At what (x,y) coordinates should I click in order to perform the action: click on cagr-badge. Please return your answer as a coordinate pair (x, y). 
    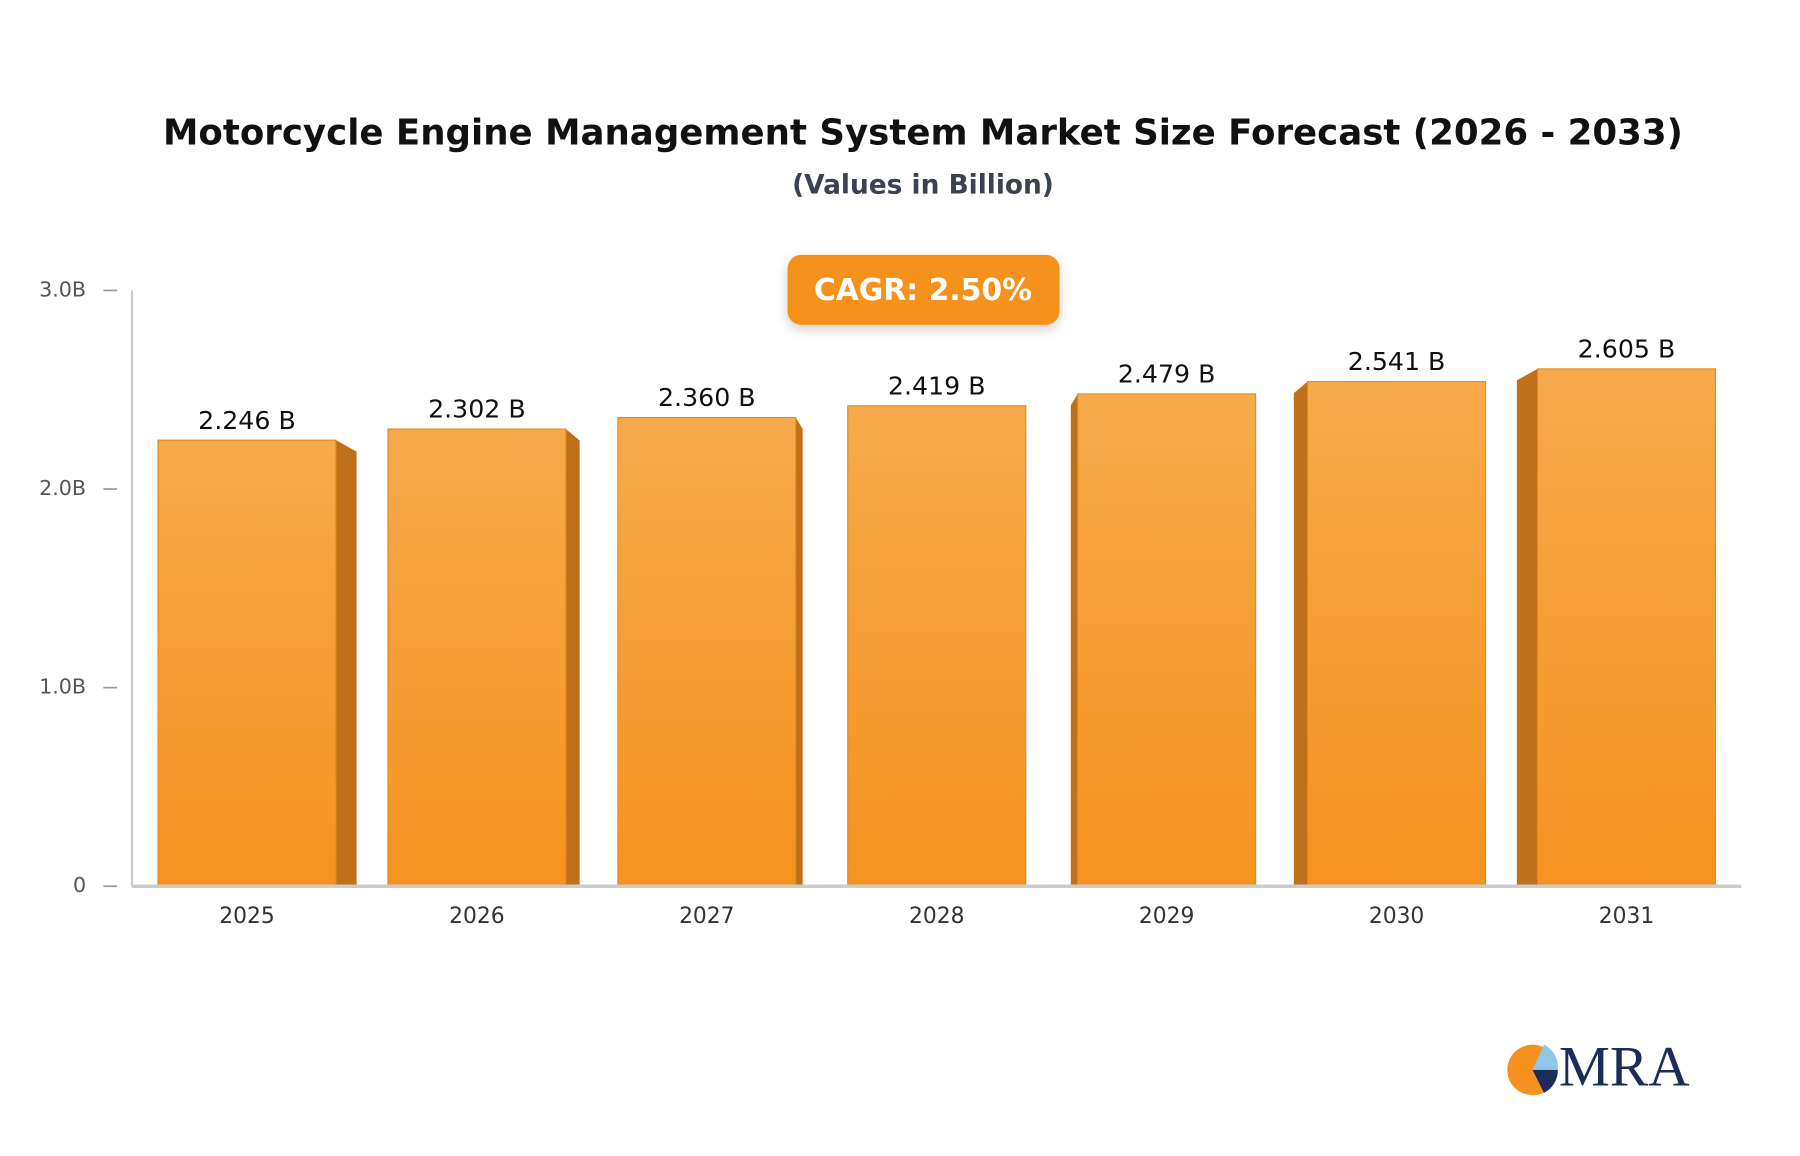
    Looking at the image, I should click on (923, 289).